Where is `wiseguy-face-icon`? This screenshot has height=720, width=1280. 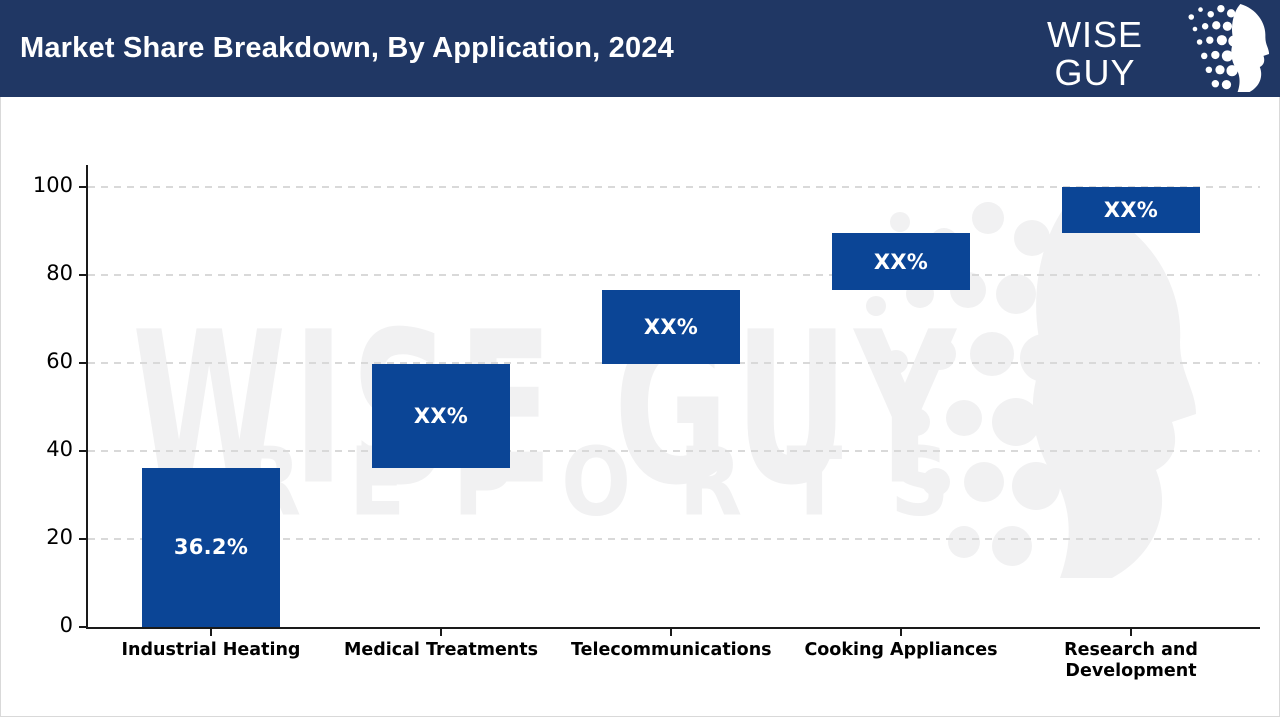 wiseguy-face-icon is located at coordinates (1229, 48).